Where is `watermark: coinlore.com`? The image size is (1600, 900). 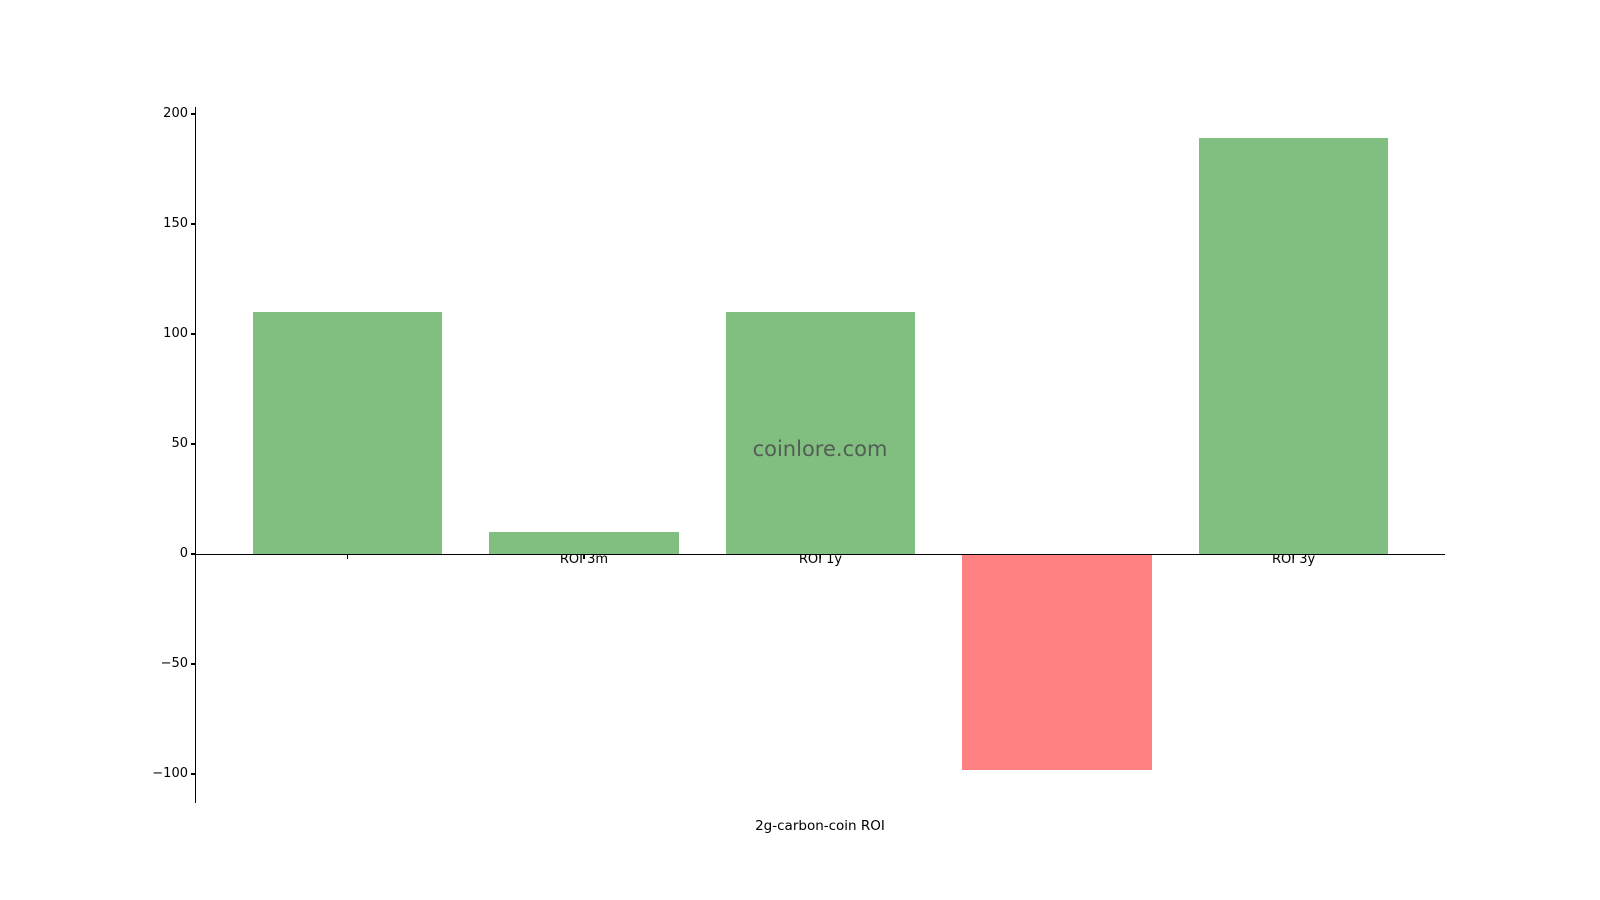
watermark: coinlore.com is located at coordinates (820, 449).